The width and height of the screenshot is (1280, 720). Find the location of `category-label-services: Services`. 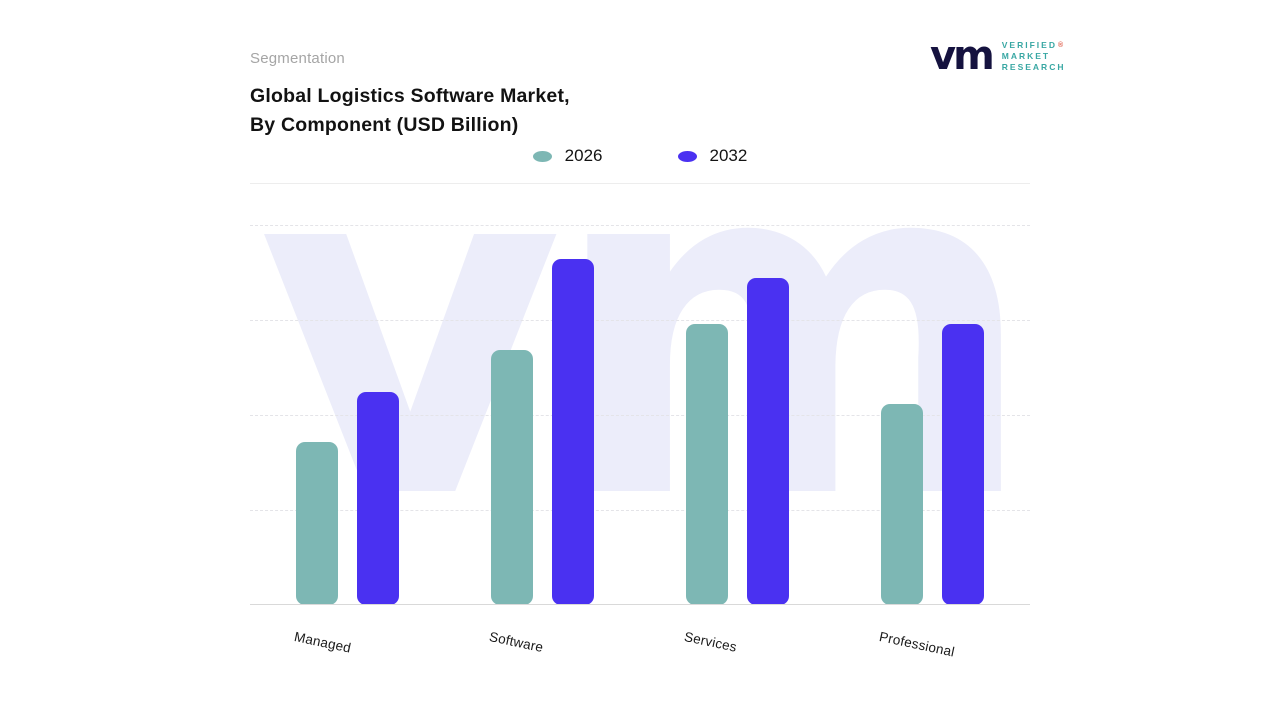

category-label-services: Services is located at coordinates (710, 642).